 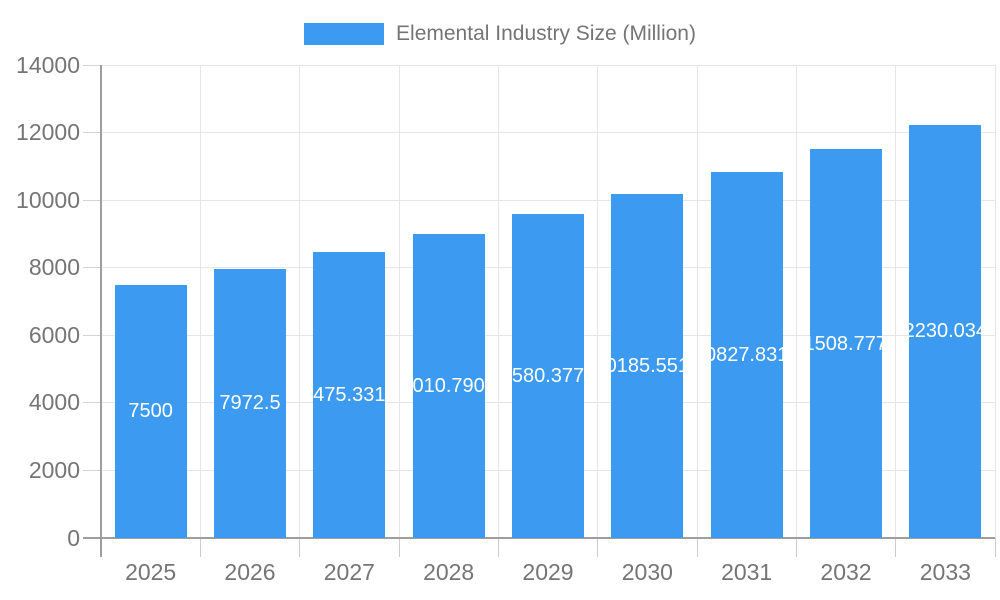 I want to click on bar: 7500, so click(x=150, y=411).